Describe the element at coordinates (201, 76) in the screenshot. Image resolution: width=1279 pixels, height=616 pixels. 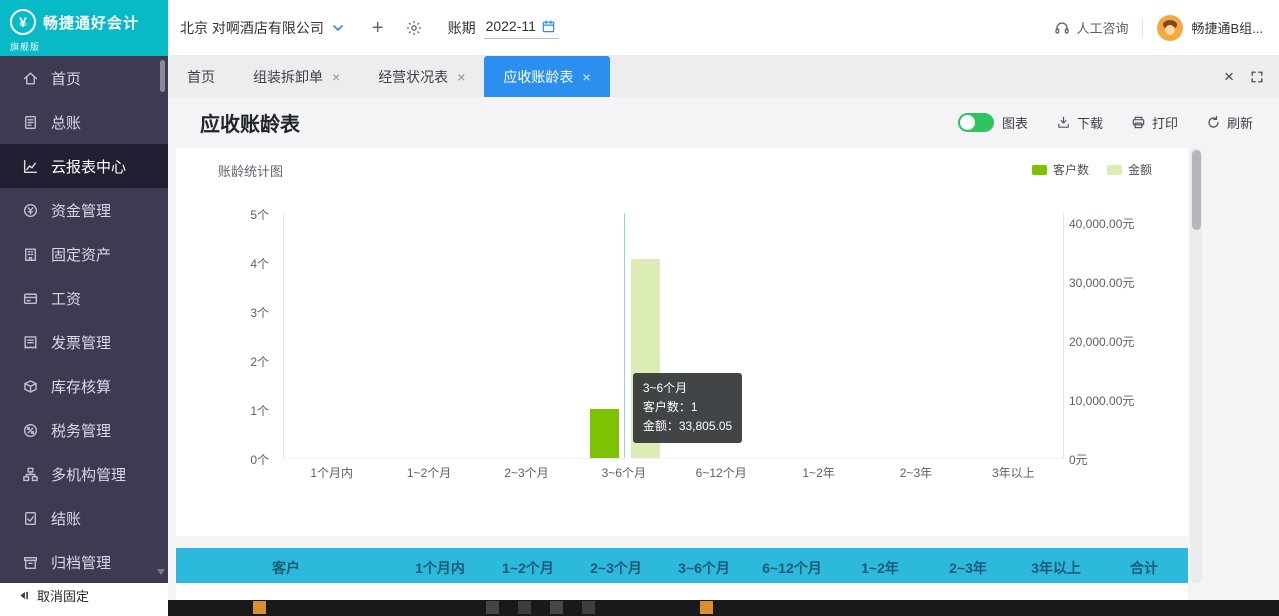
I see `tab-home: 首页` at that location.